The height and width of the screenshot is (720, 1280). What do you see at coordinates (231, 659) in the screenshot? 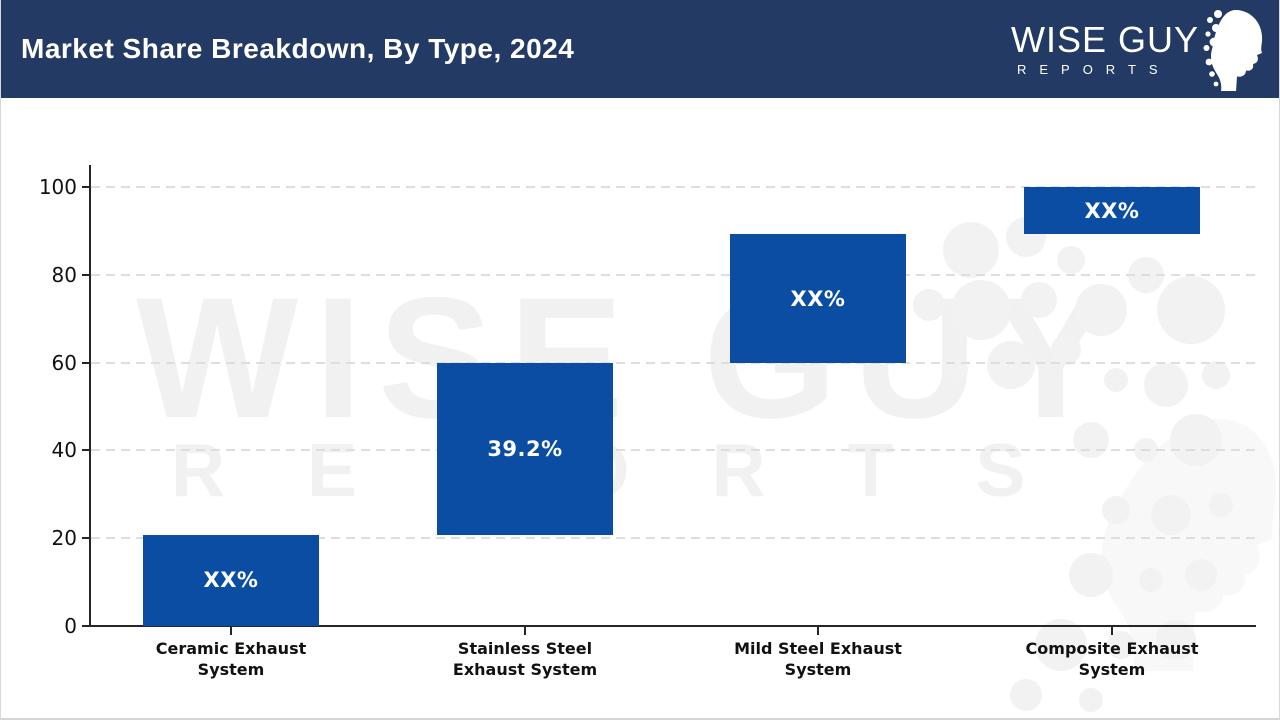
I see `x-category-label-0: Ceramic Exhaust System` at bounding box center [231, 659].